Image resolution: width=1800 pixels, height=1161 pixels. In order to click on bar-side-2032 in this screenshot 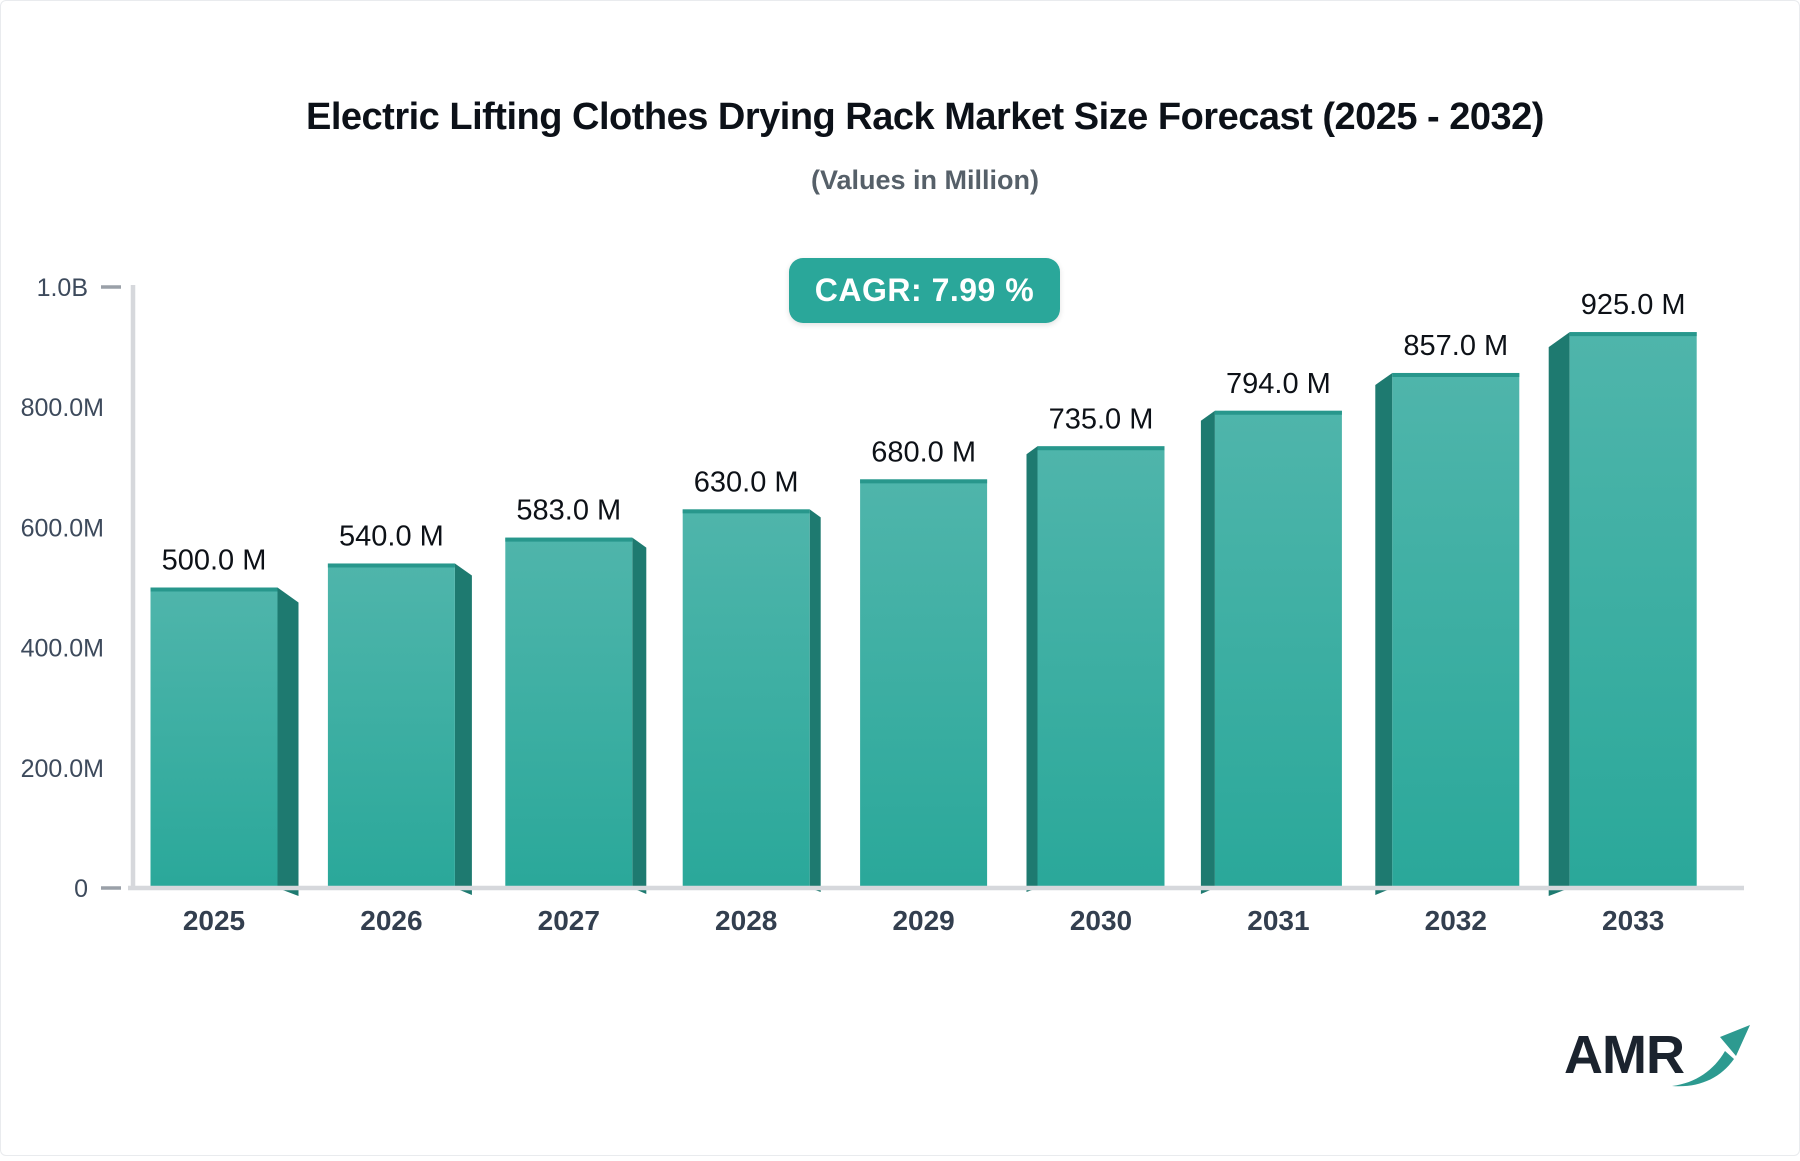, I will do `click(1384, 633)`.